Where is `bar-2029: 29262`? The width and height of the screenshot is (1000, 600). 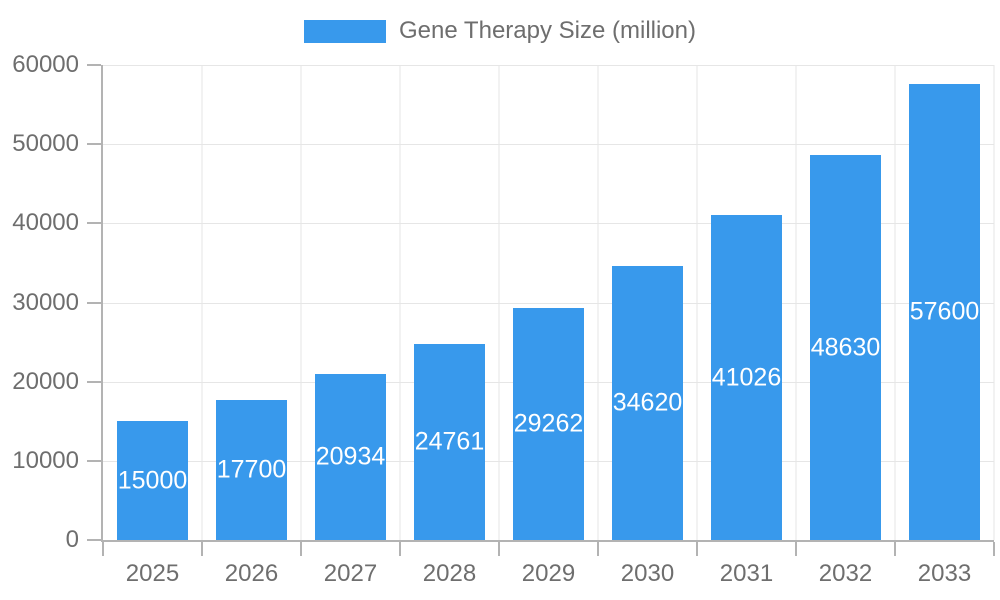 bar-2029: 29262 is located at coordinates (548, 424).